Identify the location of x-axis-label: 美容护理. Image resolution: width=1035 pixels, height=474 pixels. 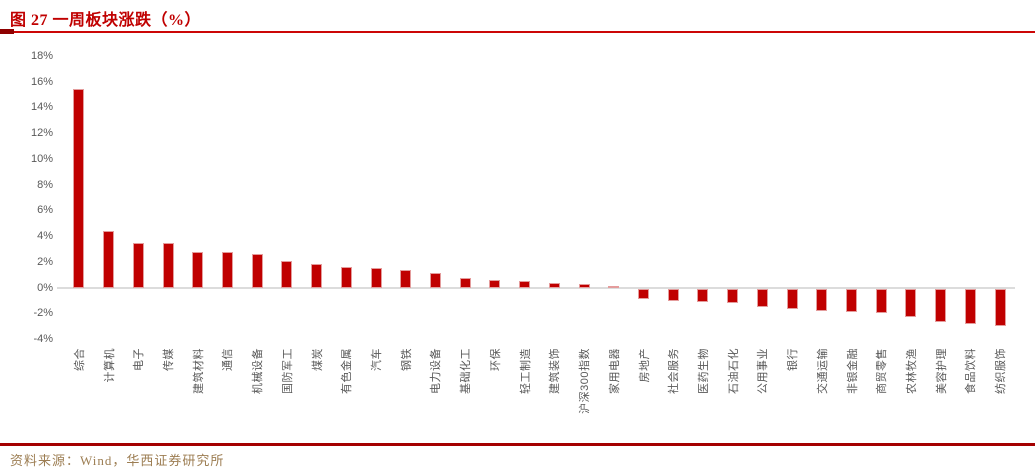
(941, 371).